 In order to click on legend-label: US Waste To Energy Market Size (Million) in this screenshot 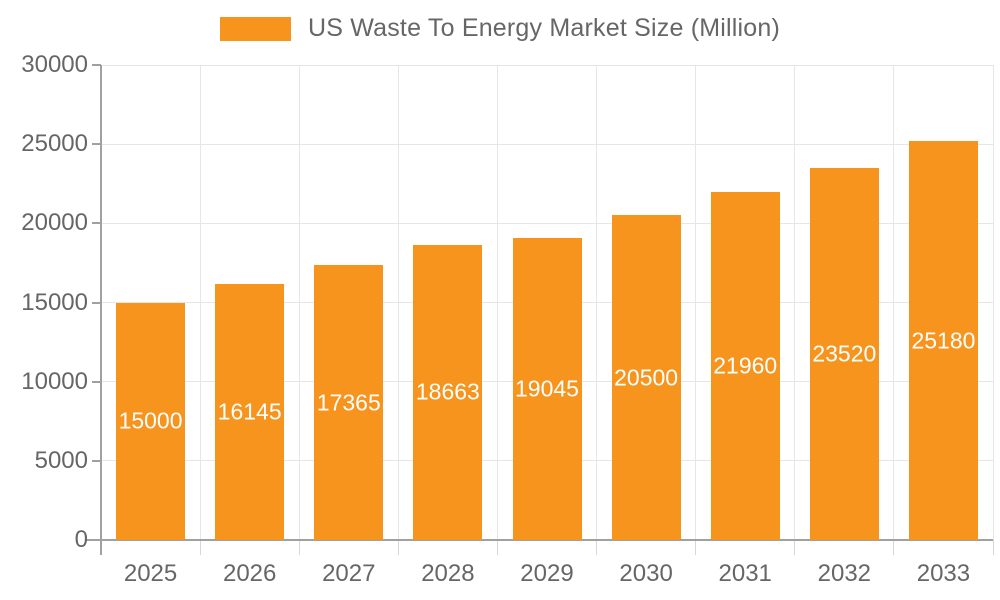, I will do `click(544, 28)`.